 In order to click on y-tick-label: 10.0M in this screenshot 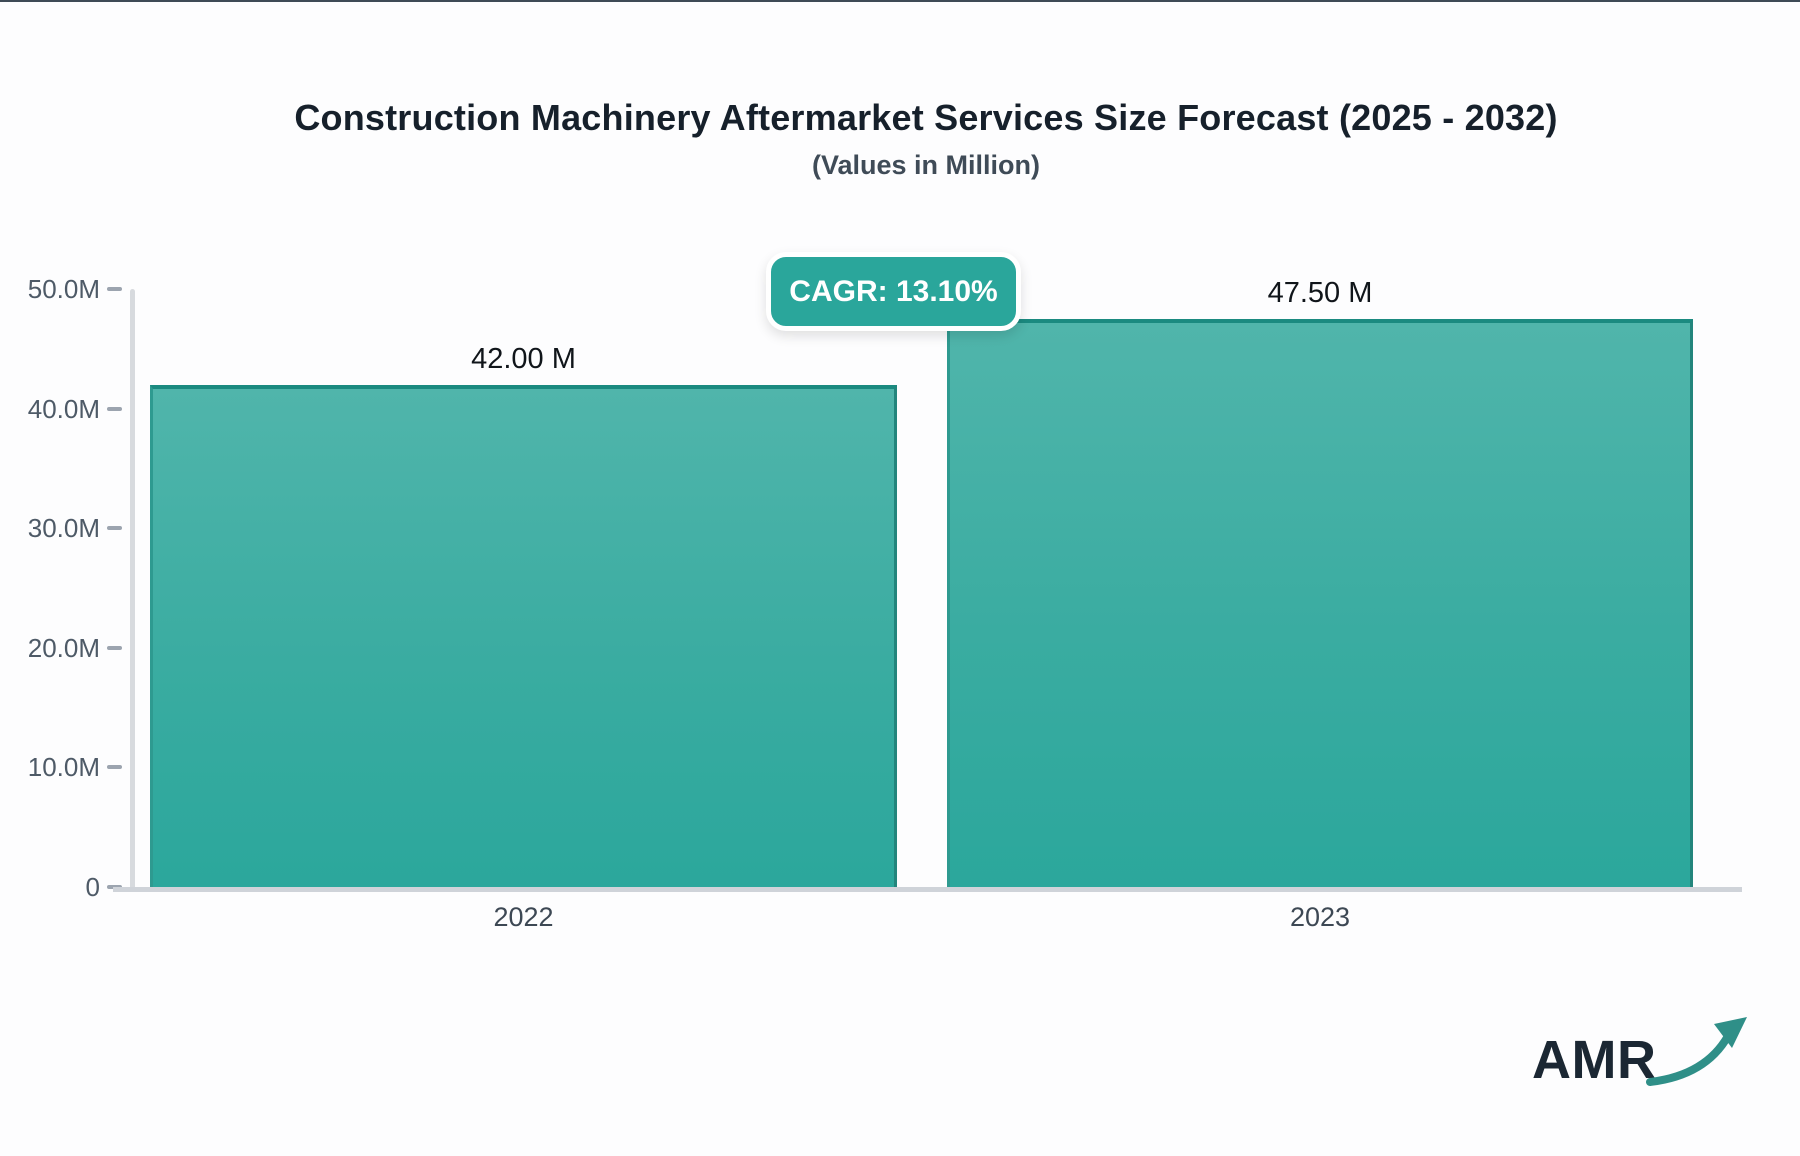, I will do `click(63, 767)`.